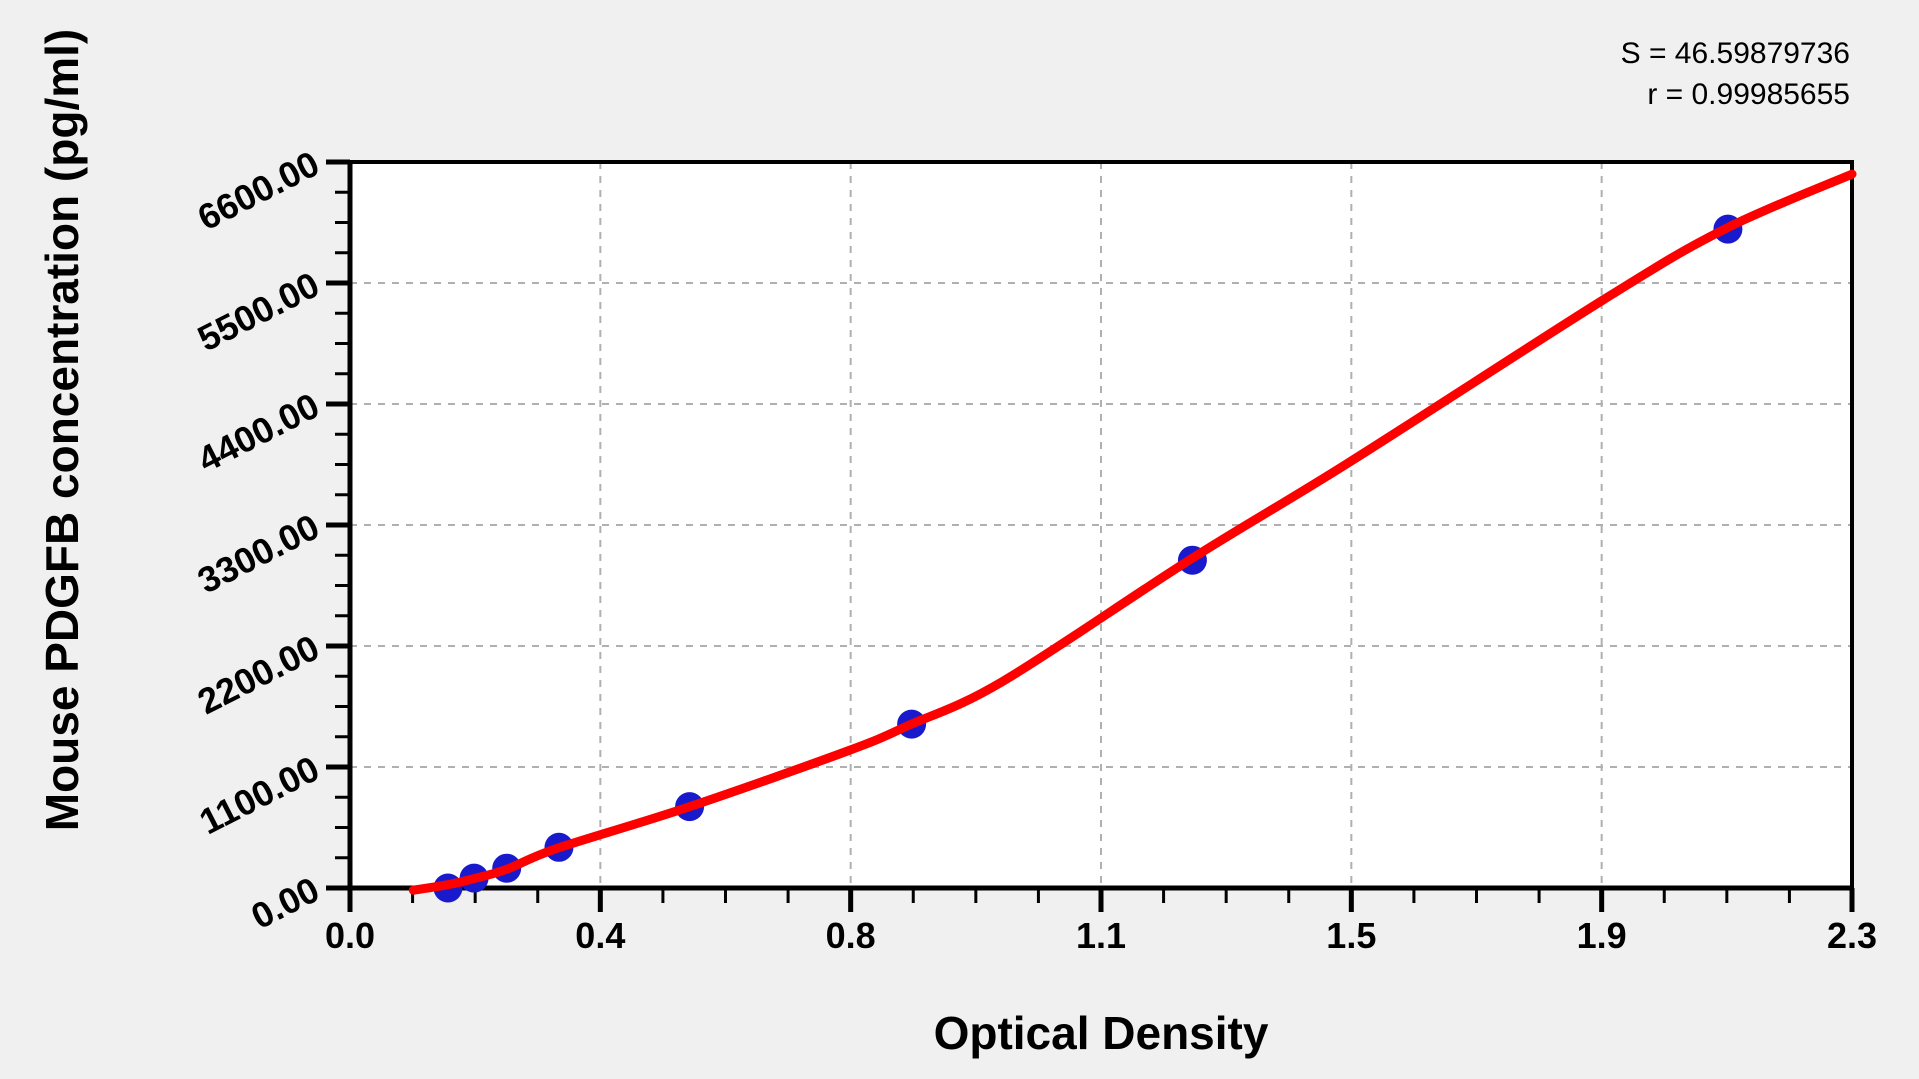  Describe the element at coordinates (851, 935) in the screenshot. I see `x-tick-label: 0.8` at that location.